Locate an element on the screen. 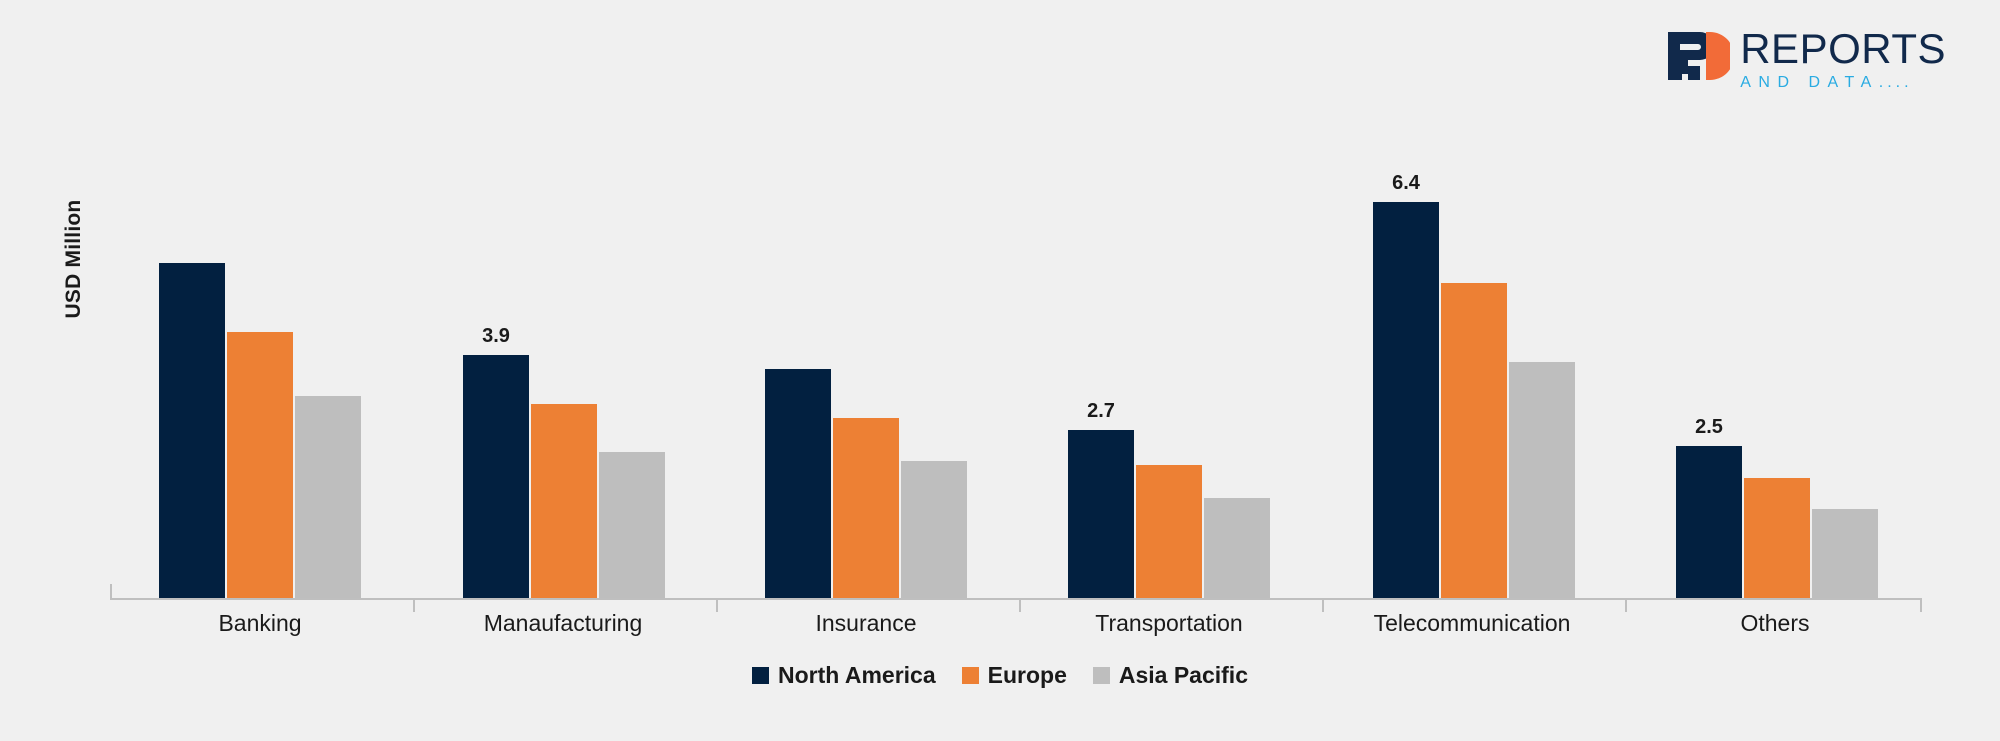 The height and width of the screenshot is (741, 2000). legend-label-asia-pacific: Asia Pacific is located at coordinates (1183, 675).